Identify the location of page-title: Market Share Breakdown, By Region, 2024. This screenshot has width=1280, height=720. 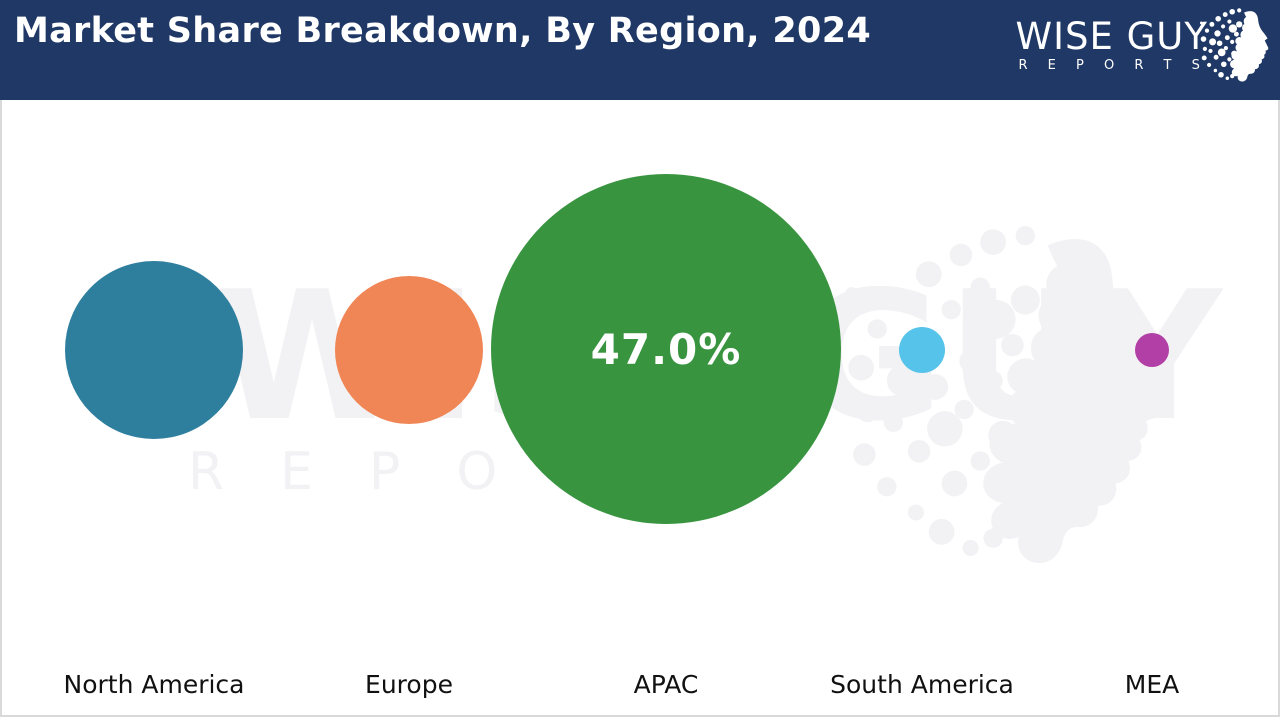
(442, 31).